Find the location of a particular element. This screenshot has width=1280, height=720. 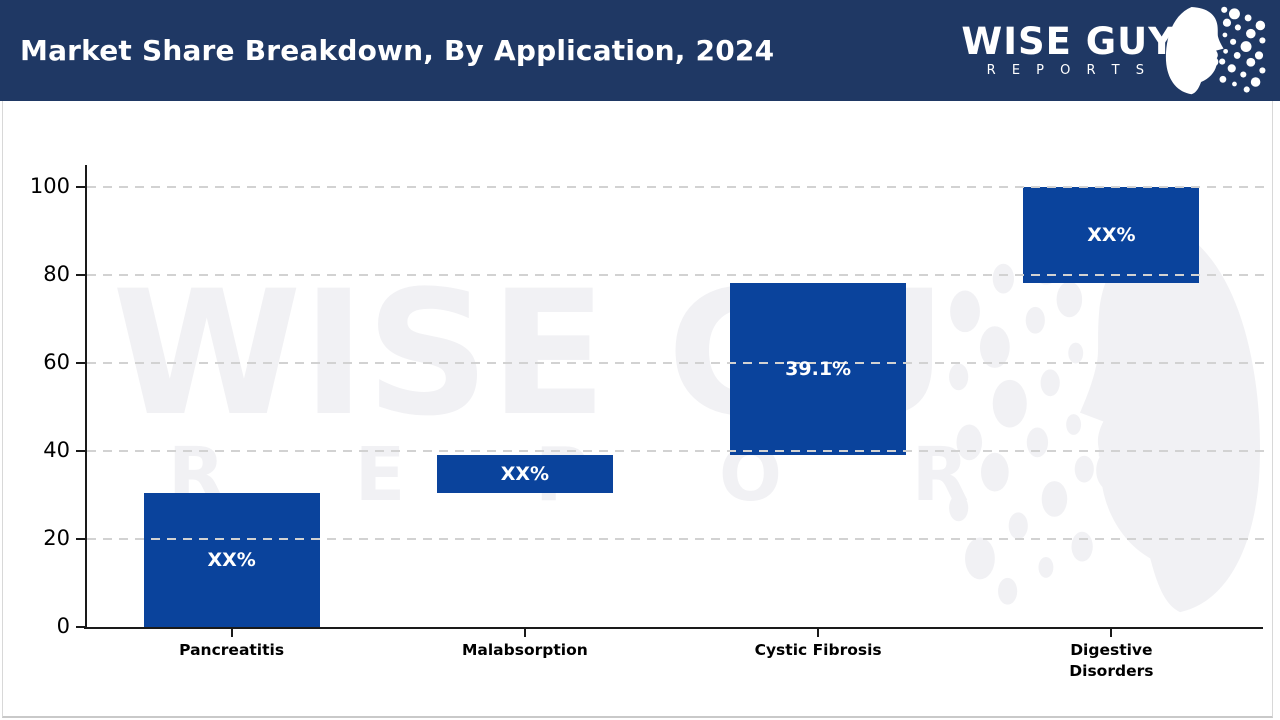

bar-value-label: 39.1% is located at coordinates (818, 368).